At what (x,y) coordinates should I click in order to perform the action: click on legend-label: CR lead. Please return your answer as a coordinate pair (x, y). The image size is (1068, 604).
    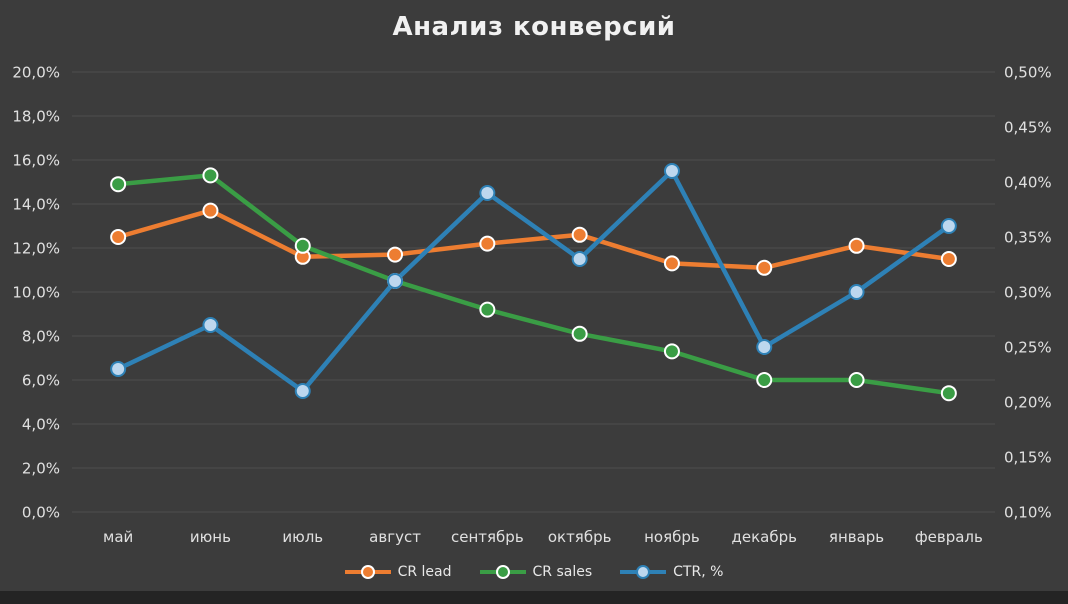
    Looking at the image, I should click on (424, 572).